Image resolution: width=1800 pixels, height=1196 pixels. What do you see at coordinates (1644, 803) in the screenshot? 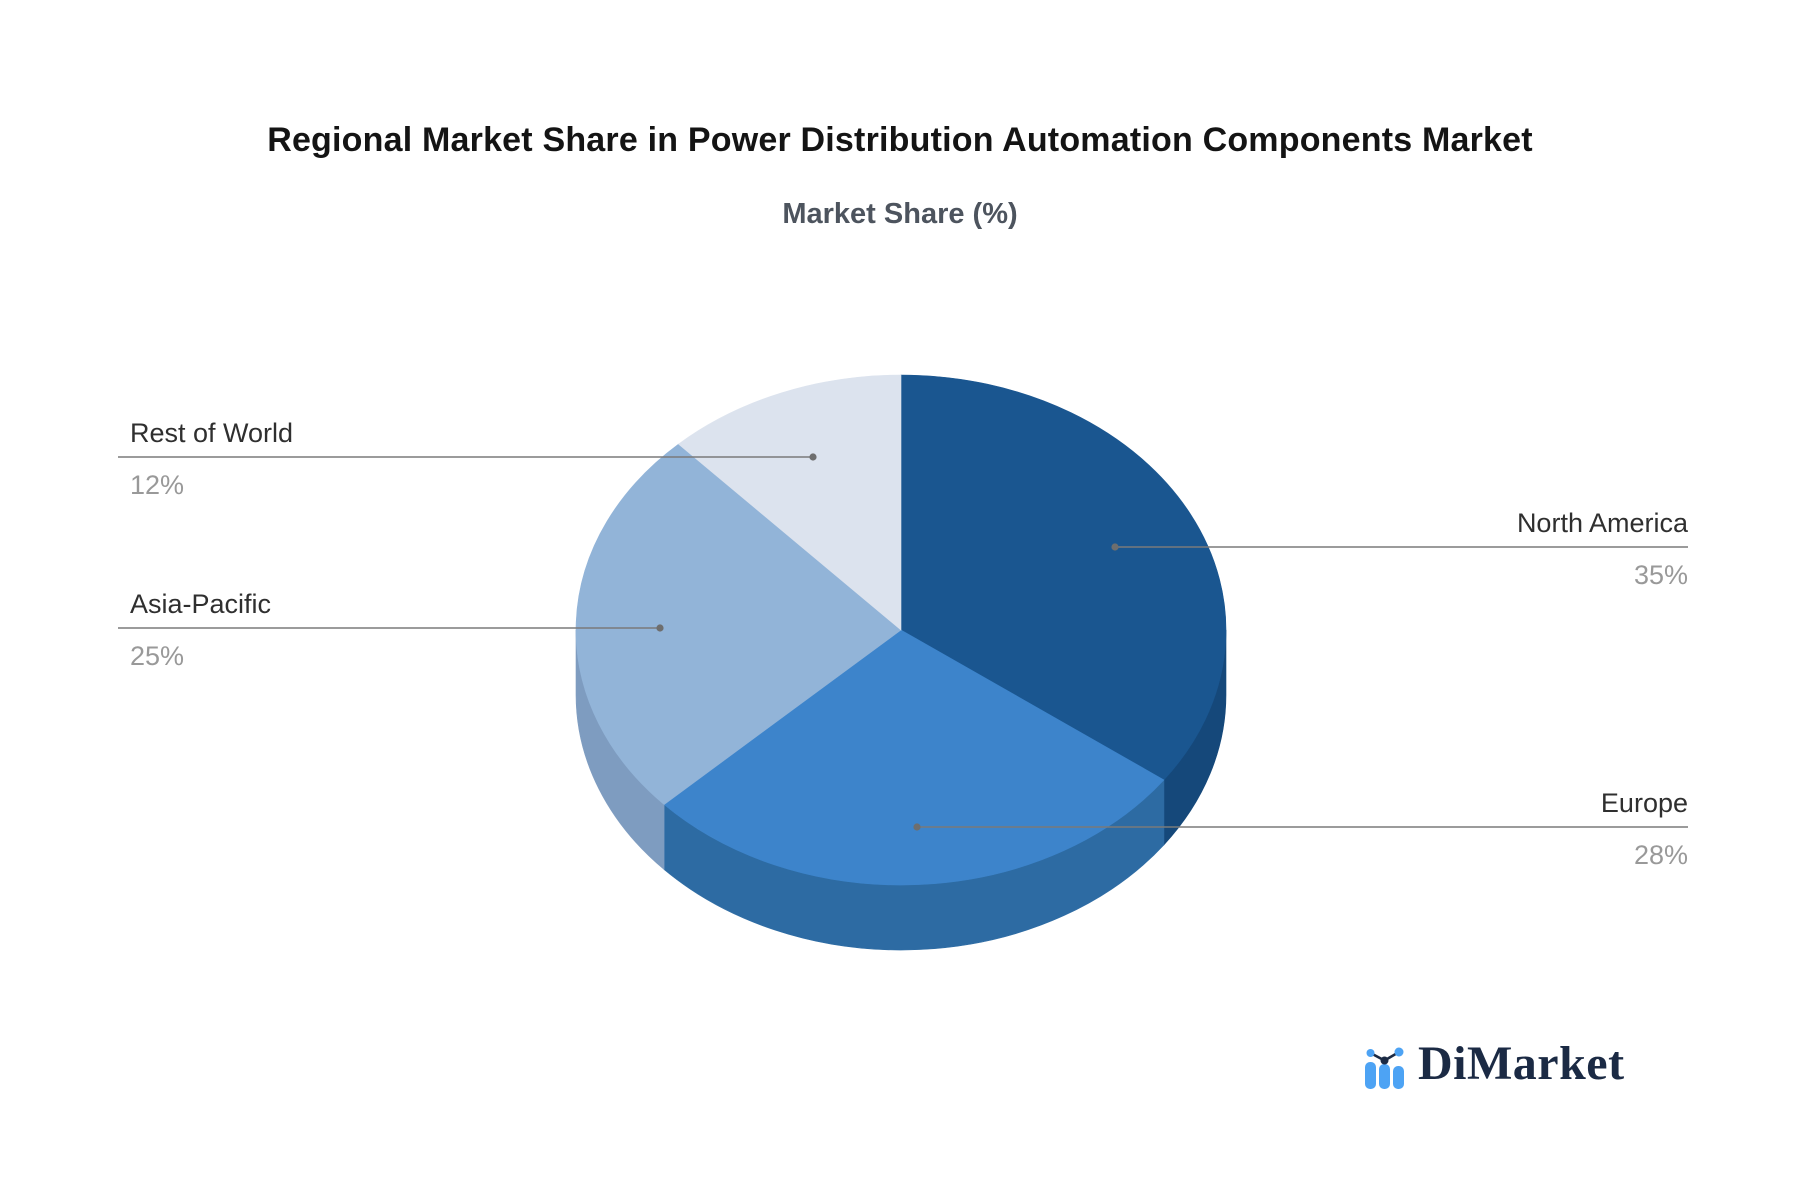
I see `slice-label-europe: Europe` at bounding box center [1644, 803].